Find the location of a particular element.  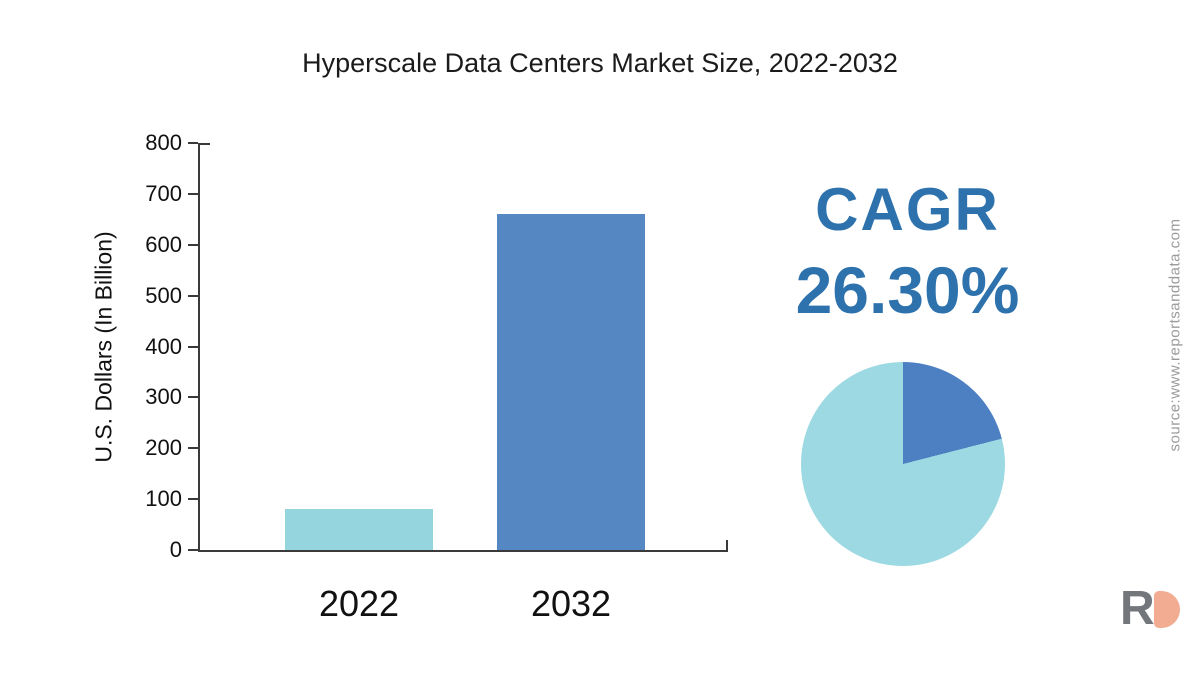

bar-2022 is located at coordinates (359, 529).